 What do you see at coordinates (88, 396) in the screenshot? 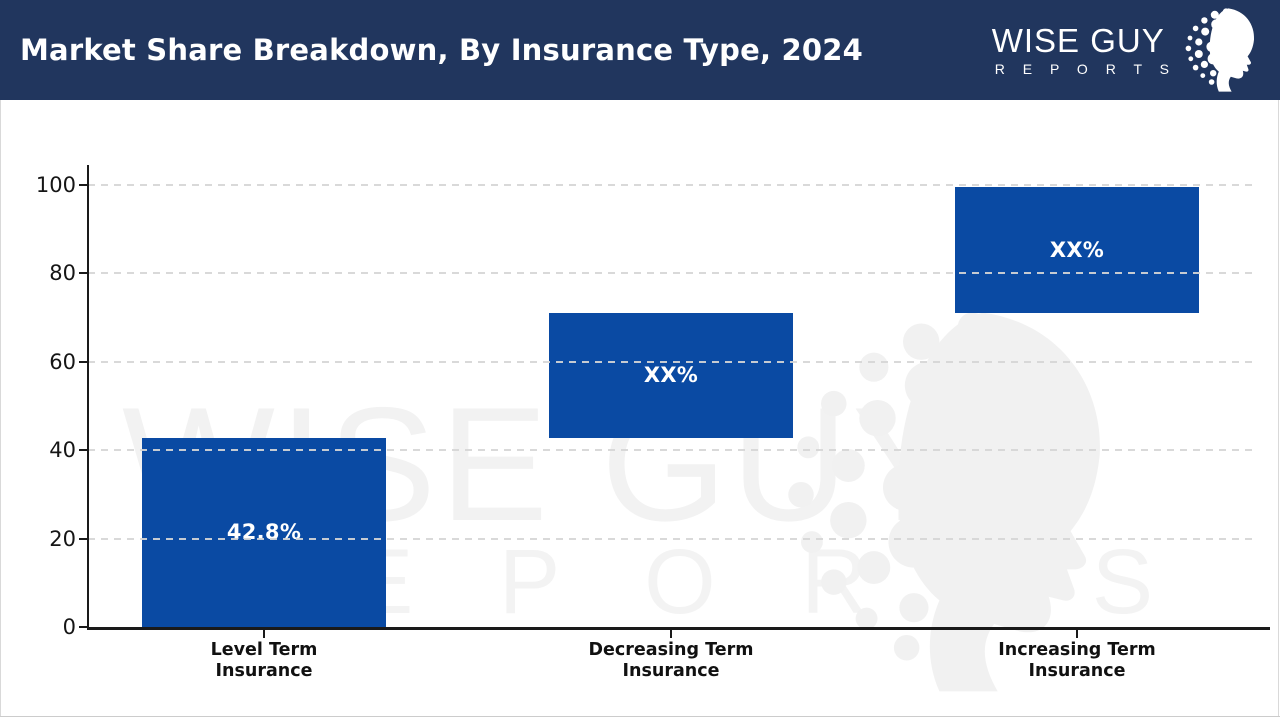
I see `y-axis-line` at bounding box center [88, 396].